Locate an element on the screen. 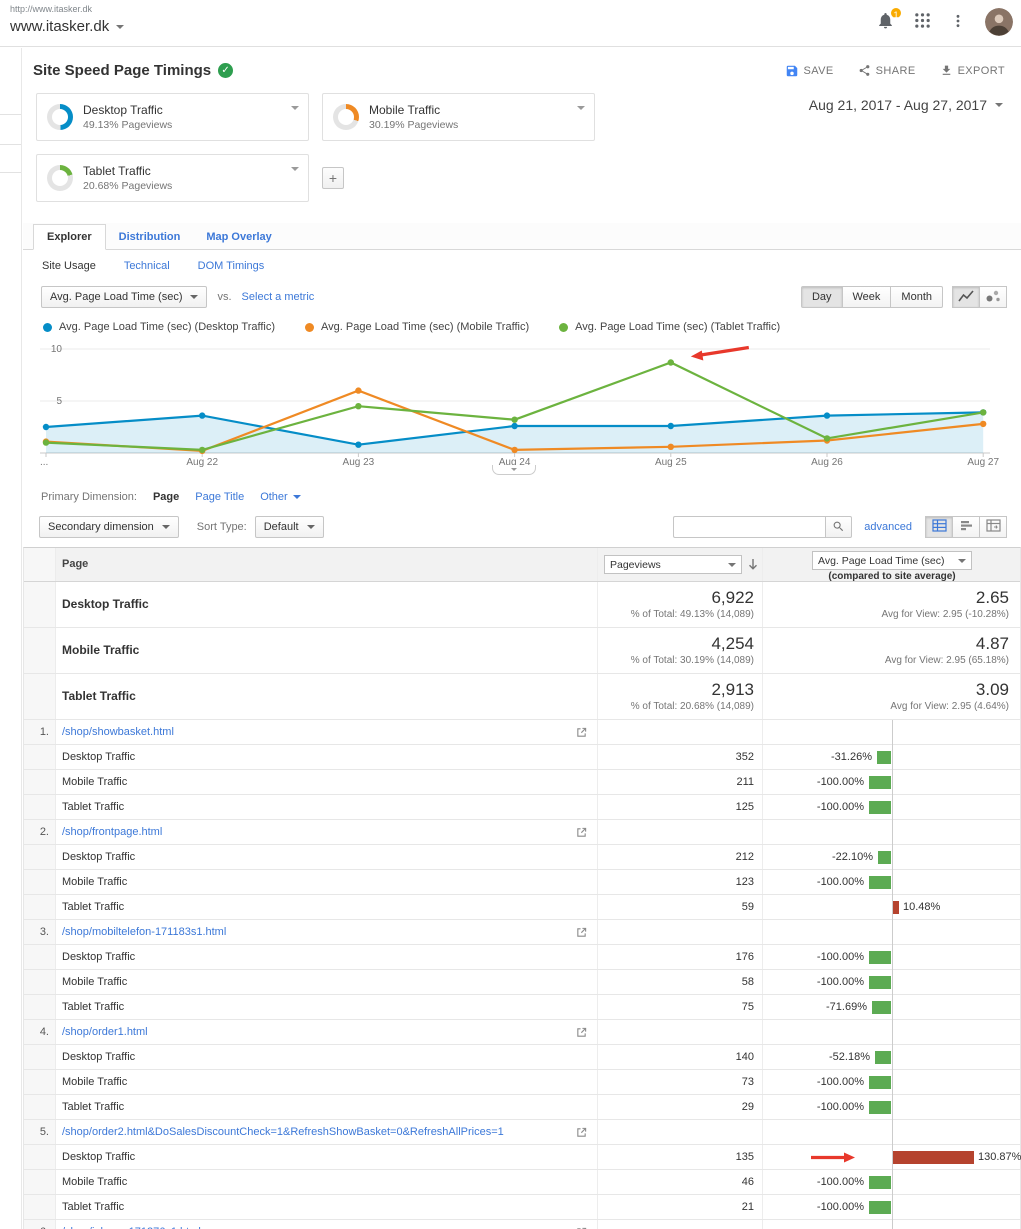 The height and width of the screenshot is (1229, 1021). export-button: EXPORT is located at coordinates (972, 70).